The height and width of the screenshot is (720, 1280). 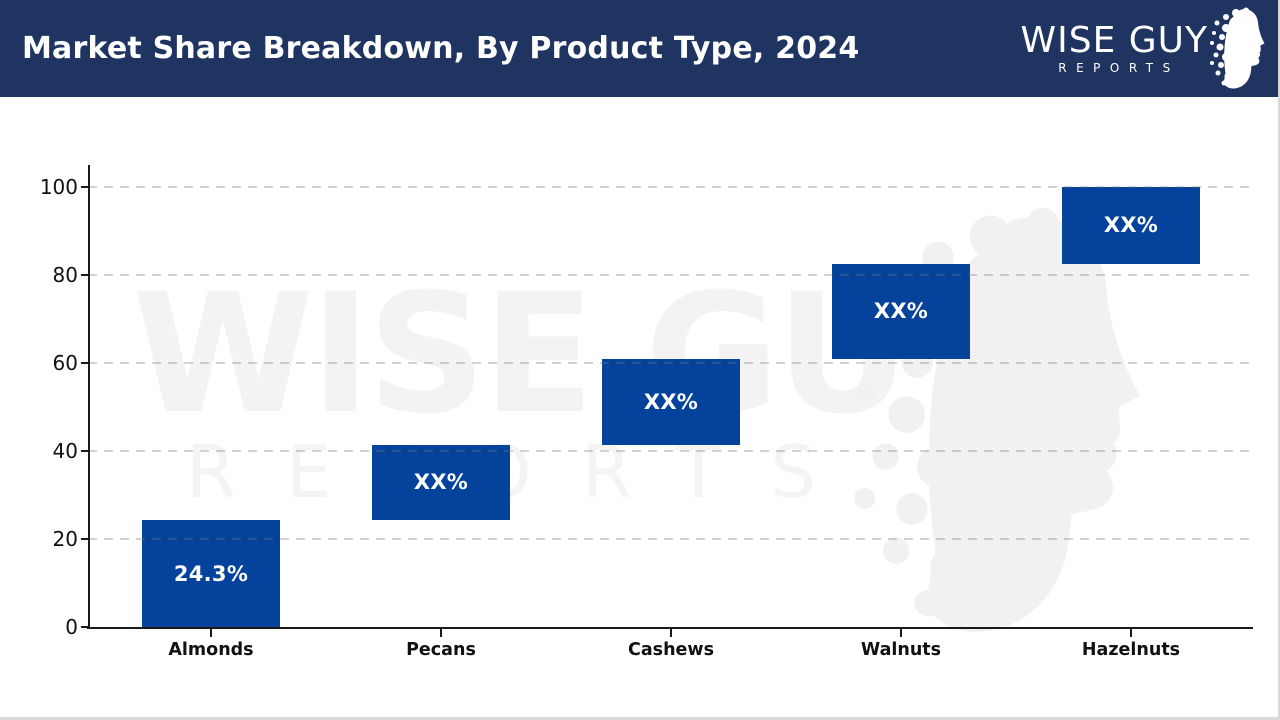 What do you see at coordinates (89, 397) in the screenshot?
I see `y-axis-spine` at bounding box center [89, 397].